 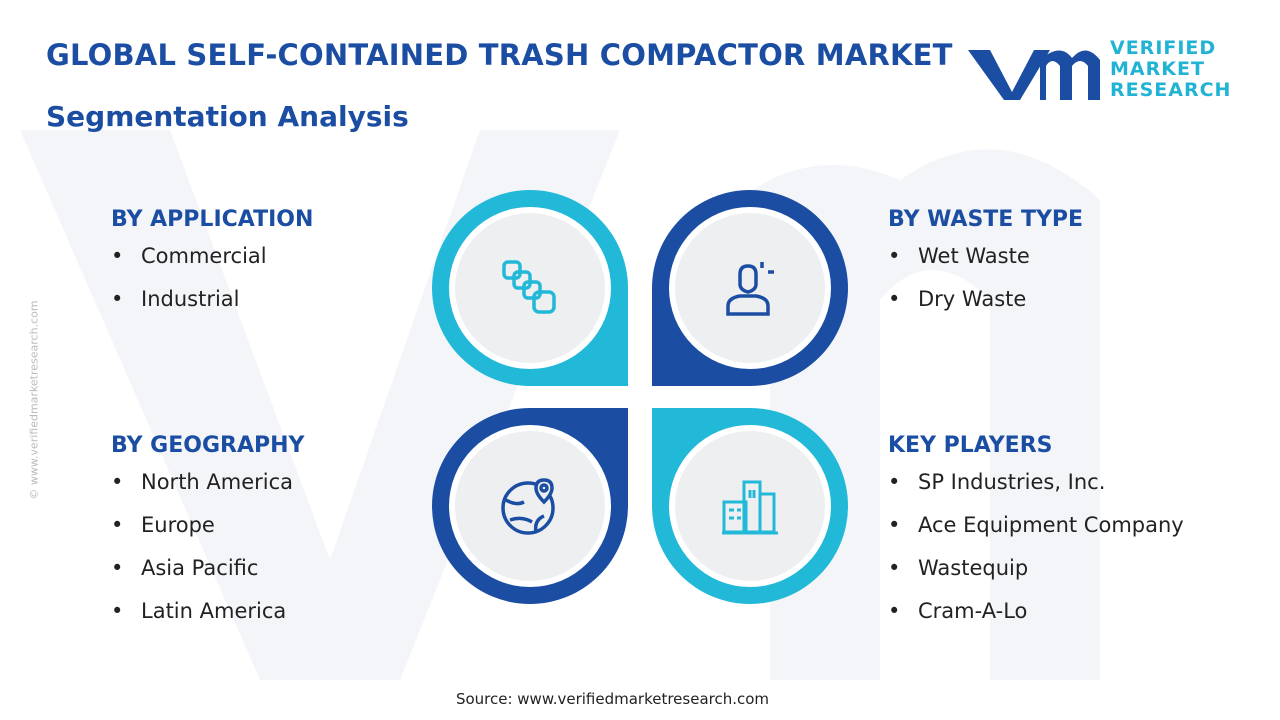 What do you see at coordinates (986, 219) in the screenshot?
I see `segment-heading: BY WASTE TYPE` at bounding box center [986, 219].